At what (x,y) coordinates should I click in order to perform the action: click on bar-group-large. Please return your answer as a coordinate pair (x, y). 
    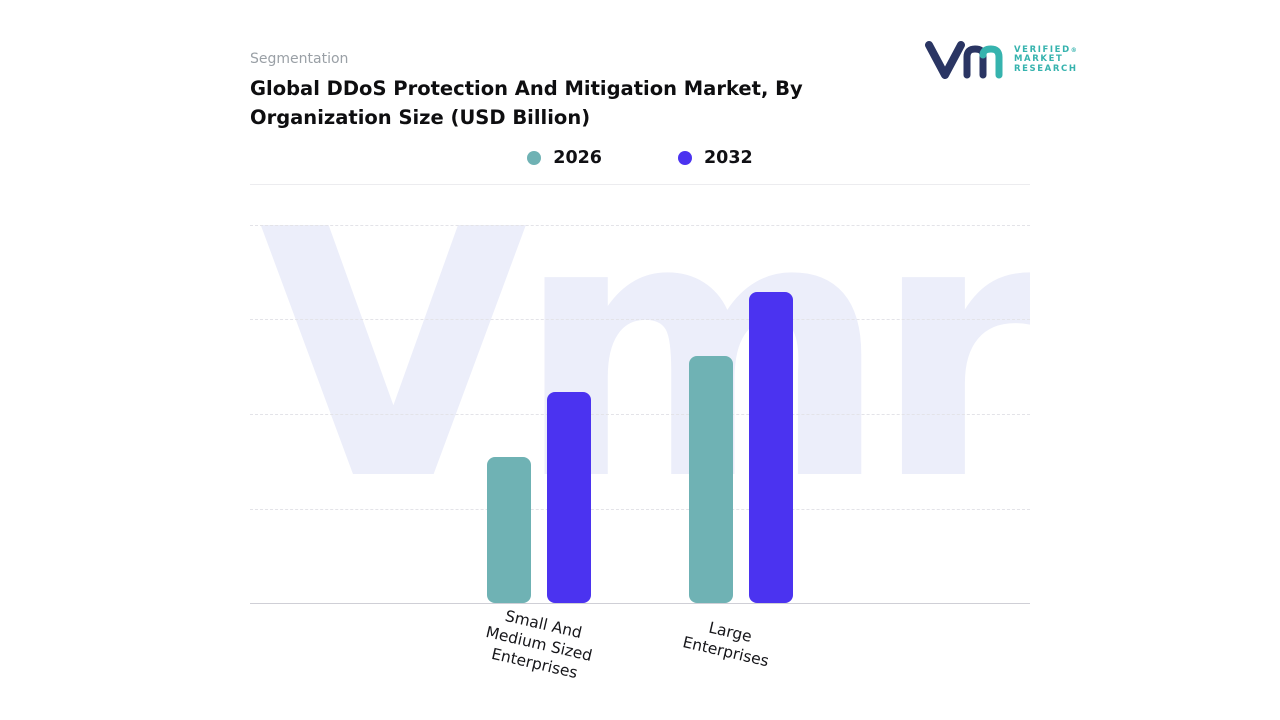
    Looking at the image, I should click on (741, 447).